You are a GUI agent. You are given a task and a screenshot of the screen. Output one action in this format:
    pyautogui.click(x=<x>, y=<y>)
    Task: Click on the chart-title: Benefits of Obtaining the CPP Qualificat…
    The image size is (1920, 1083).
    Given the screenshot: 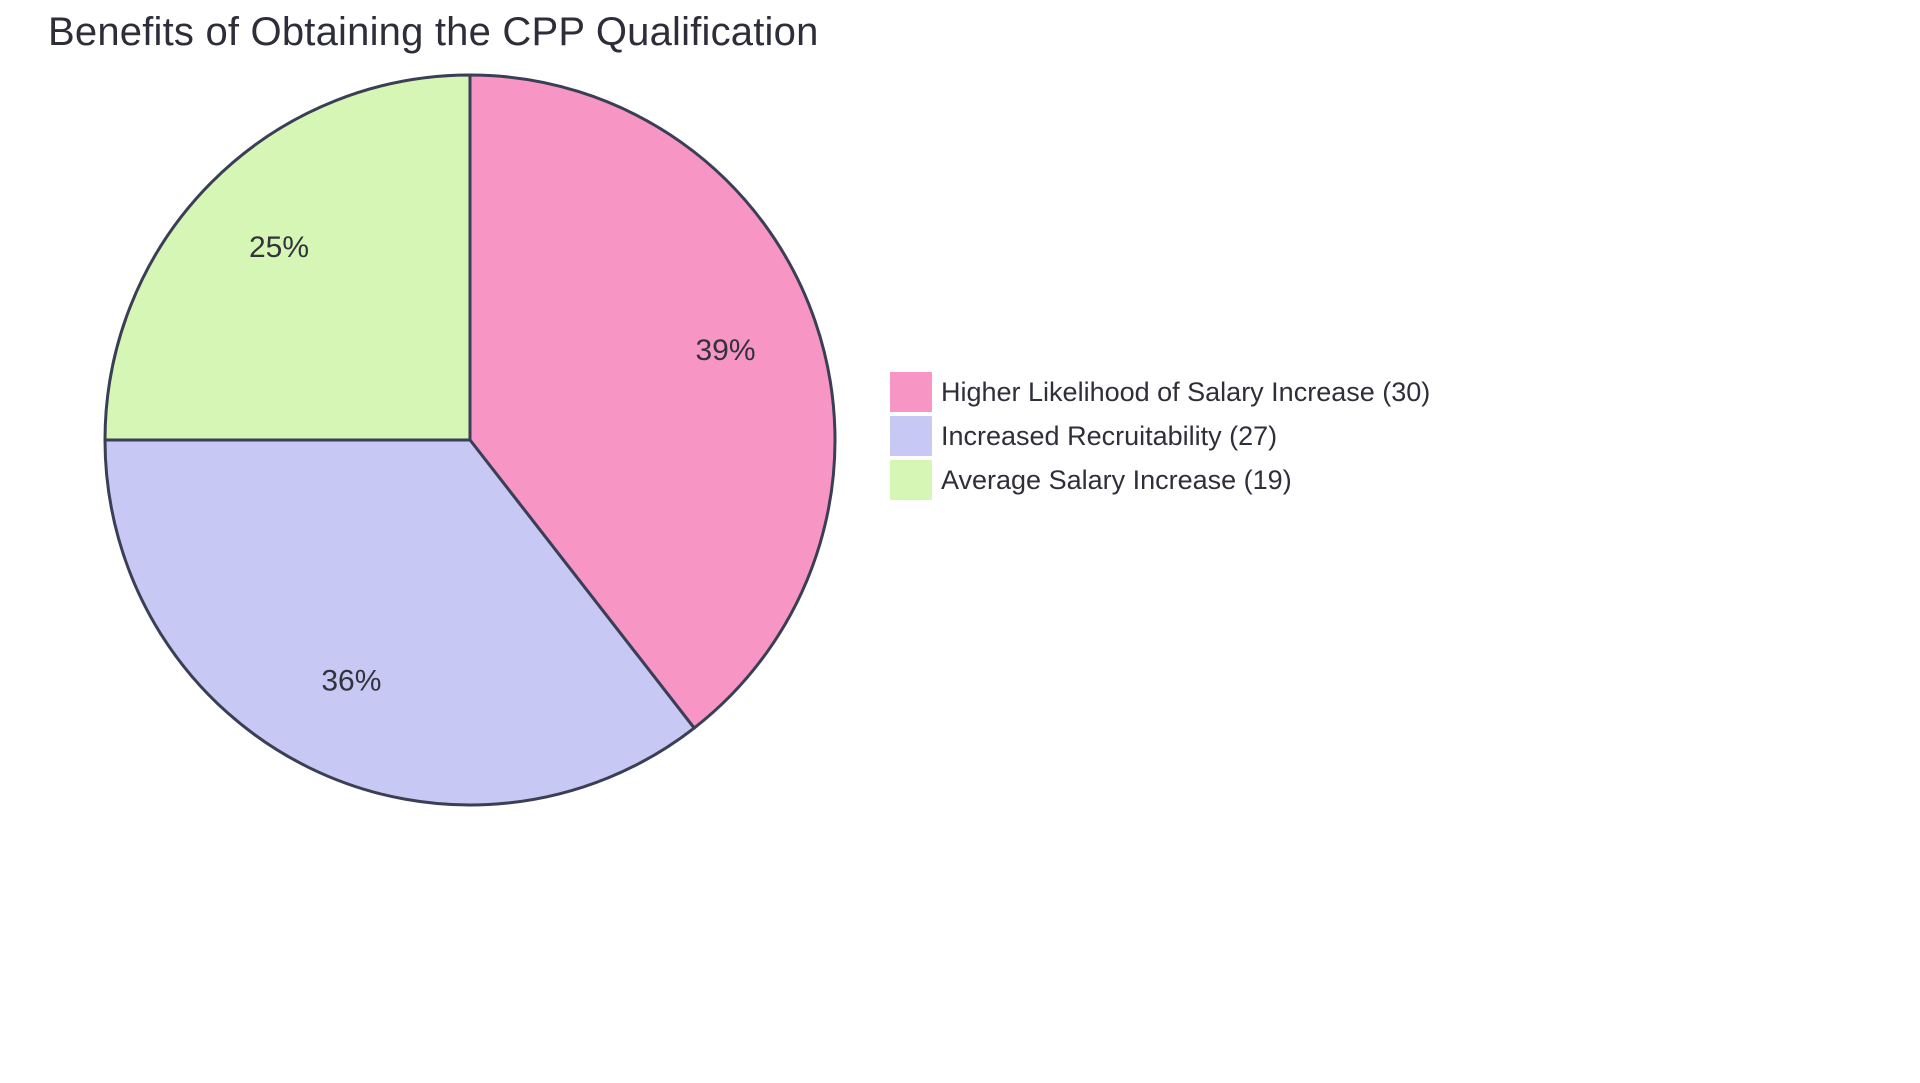 What is the action you would take?
    pyautogui.click(x=433, y=32)
    